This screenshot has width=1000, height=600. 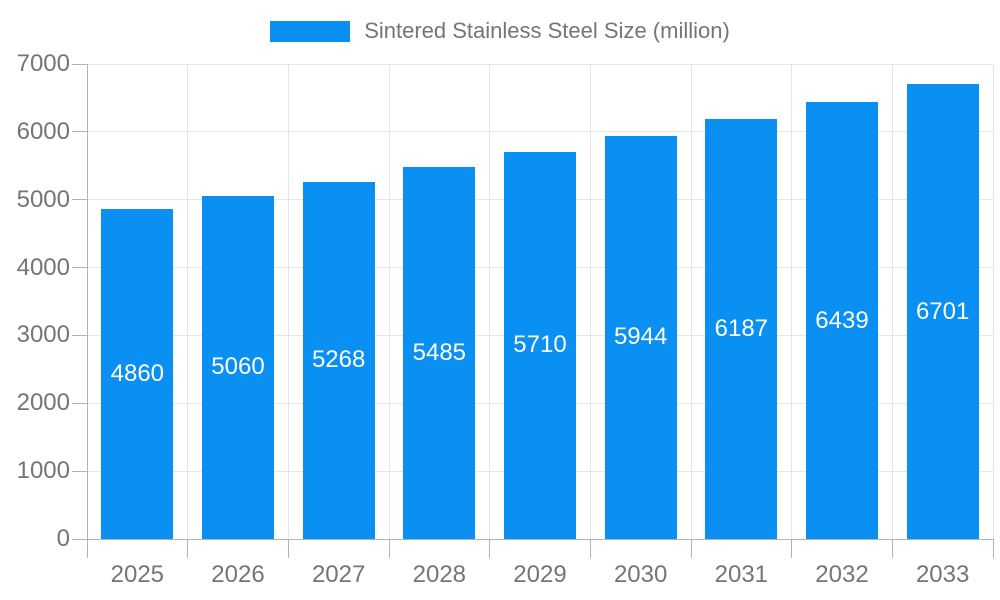 I want to click on x-axis-label: 2031, so click(x=741, y=574).